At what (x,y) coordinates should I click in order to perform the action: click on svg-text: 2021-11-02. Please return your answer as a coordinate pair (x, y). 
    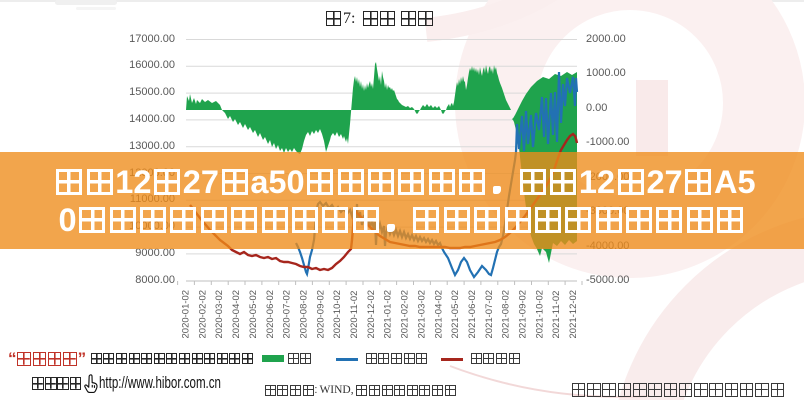
    Looking at the image, I should click on (556, 315).